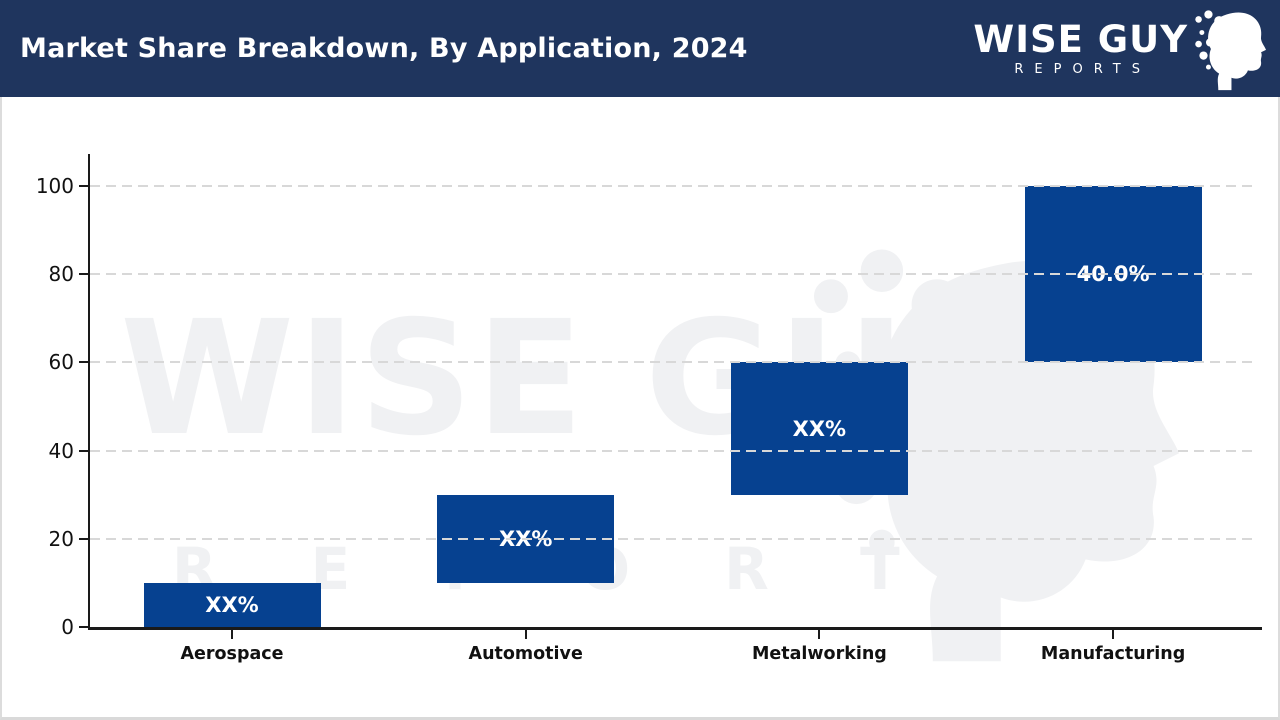 This screenshot has height=720, width=1280. I want to click on wise-guy-reports-logo: WISE GUY REPORTS, so click(1126, 49).